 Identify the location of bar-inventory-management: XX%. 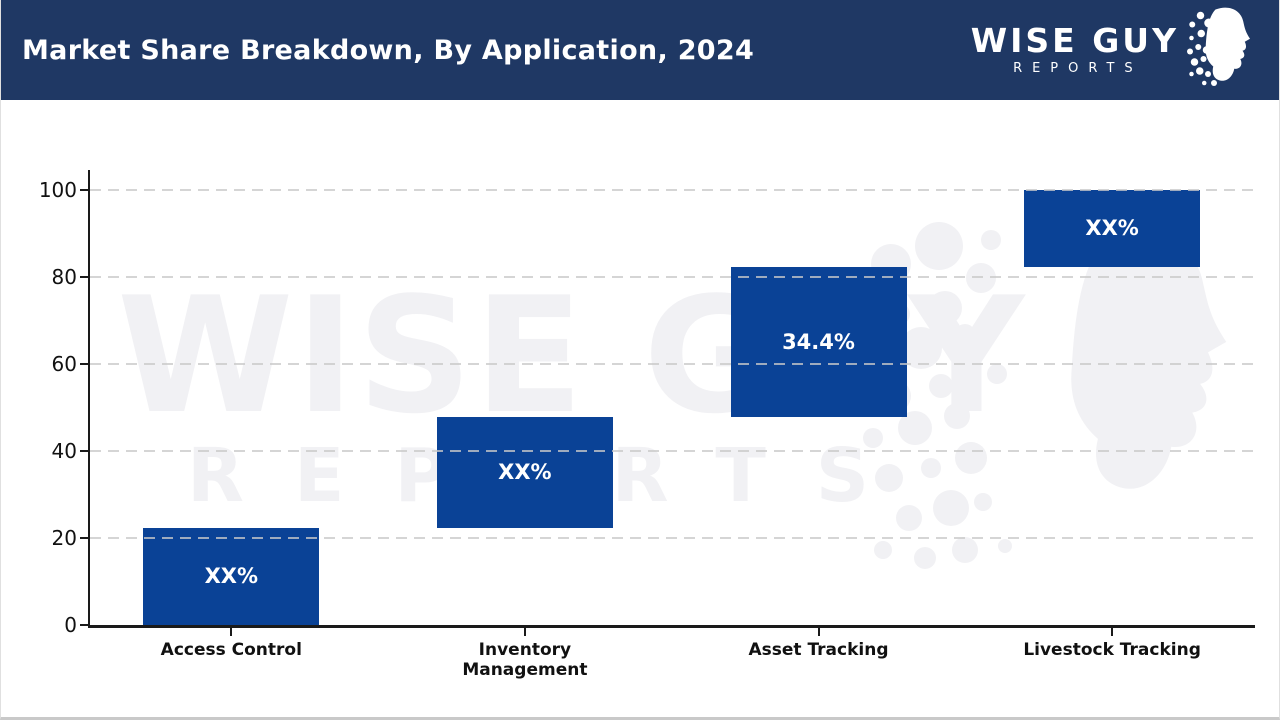
(524, 472).